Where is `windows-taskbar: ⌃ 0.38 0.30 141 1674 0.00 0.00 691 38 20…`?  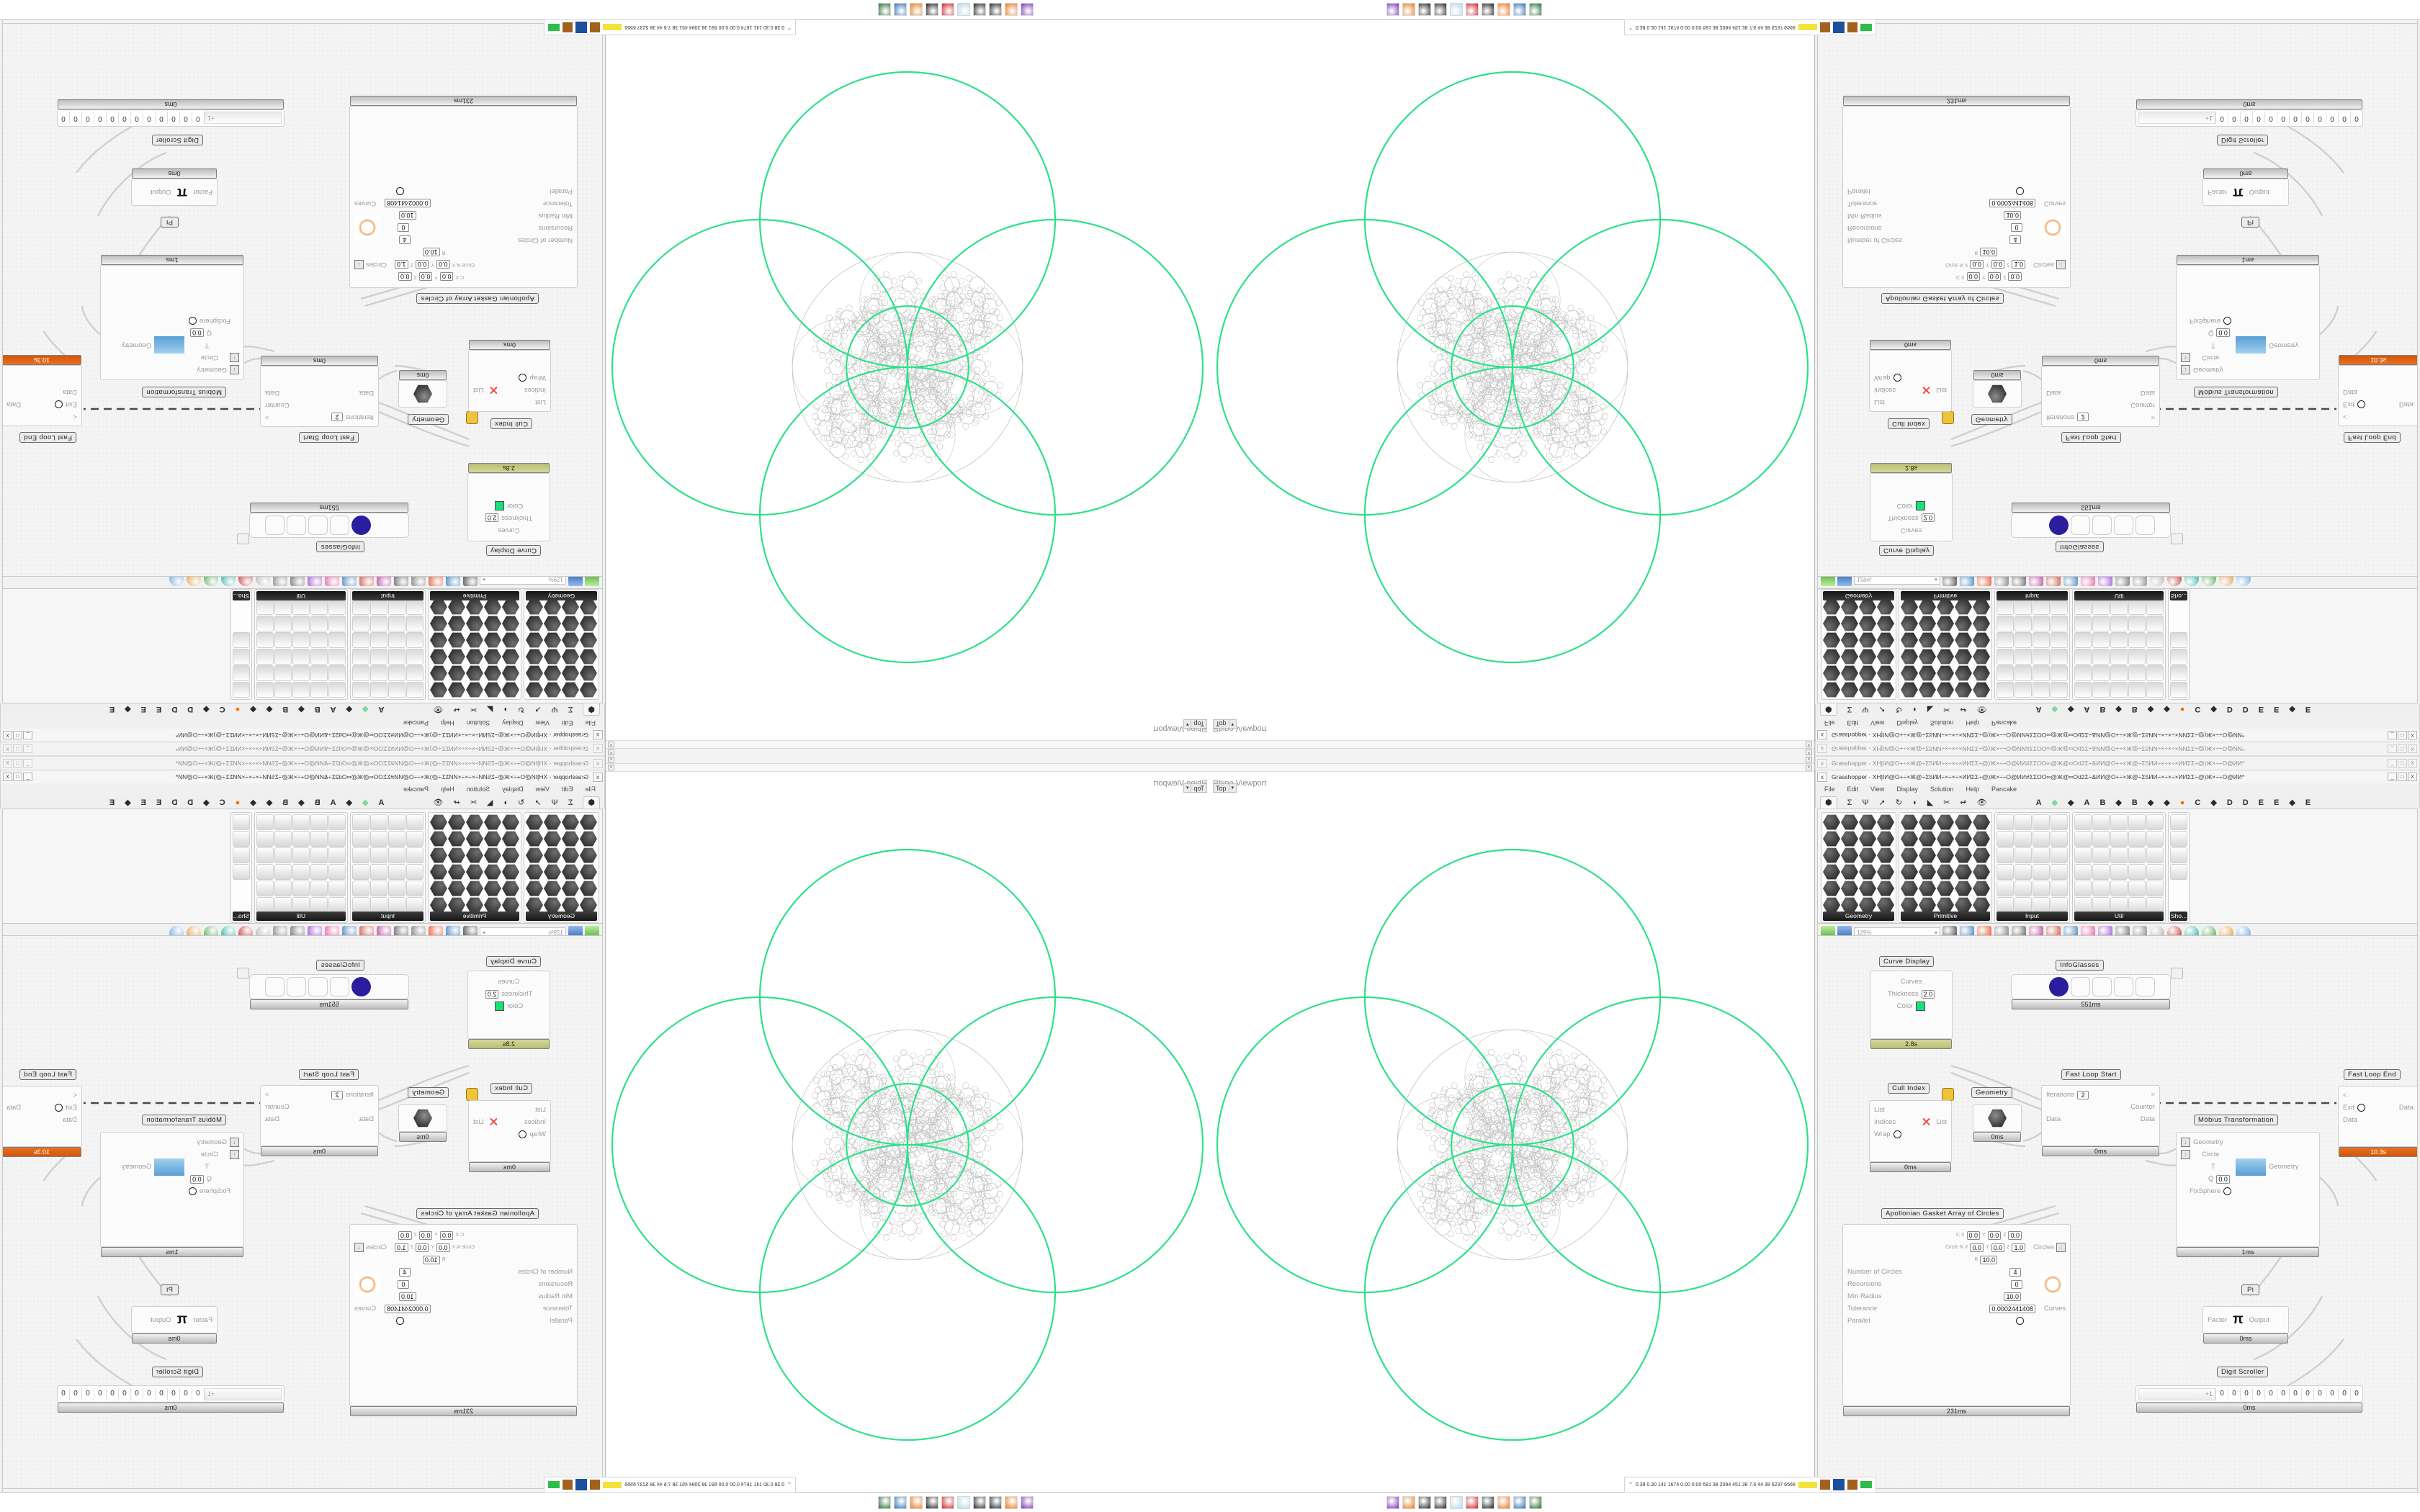 windows-taskbar: ⌃ 0.38 0.30 141 1674 0.00 0.00 691 38 20… is located at coordinates (1815, 17).